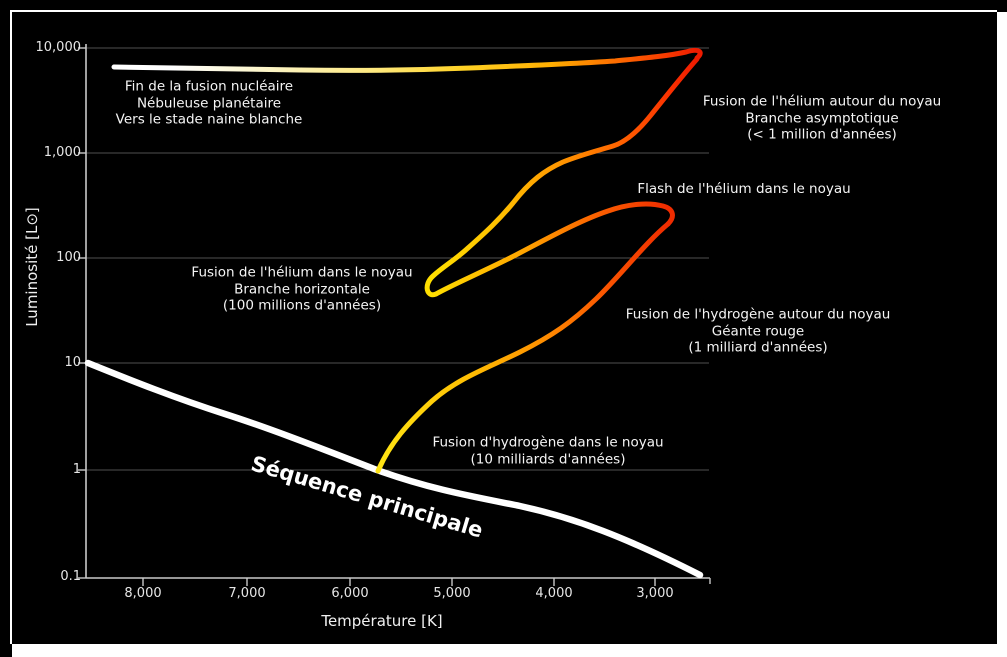 This screenshot has width=1007, height=657. Describe the element at coordinates (350, 593) in the screenshot. I see `x-tick-6000: 6,000` at that location.